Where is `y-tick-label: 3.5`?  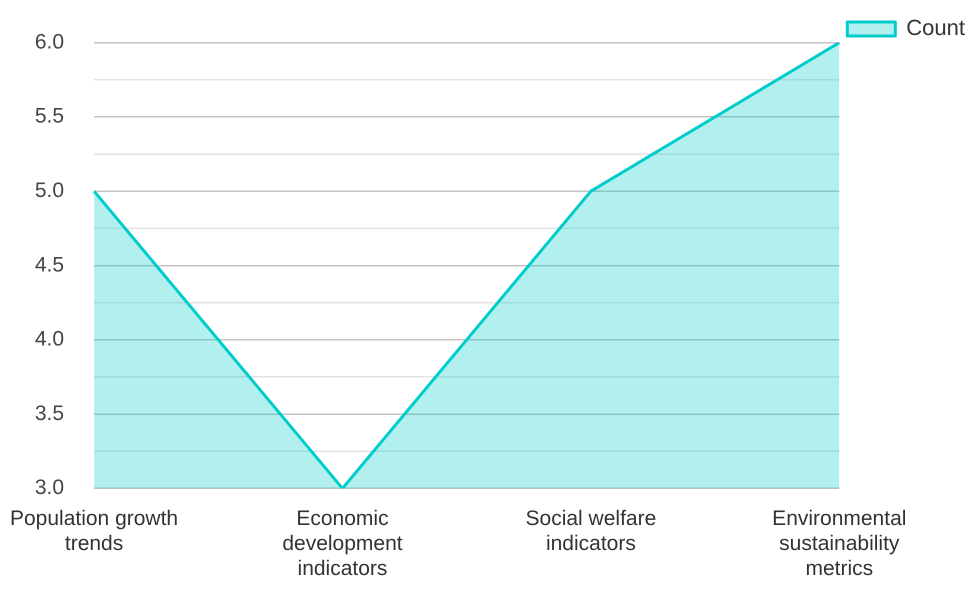
y-tick-label: 3.5 is located at coordinates (49, 413).